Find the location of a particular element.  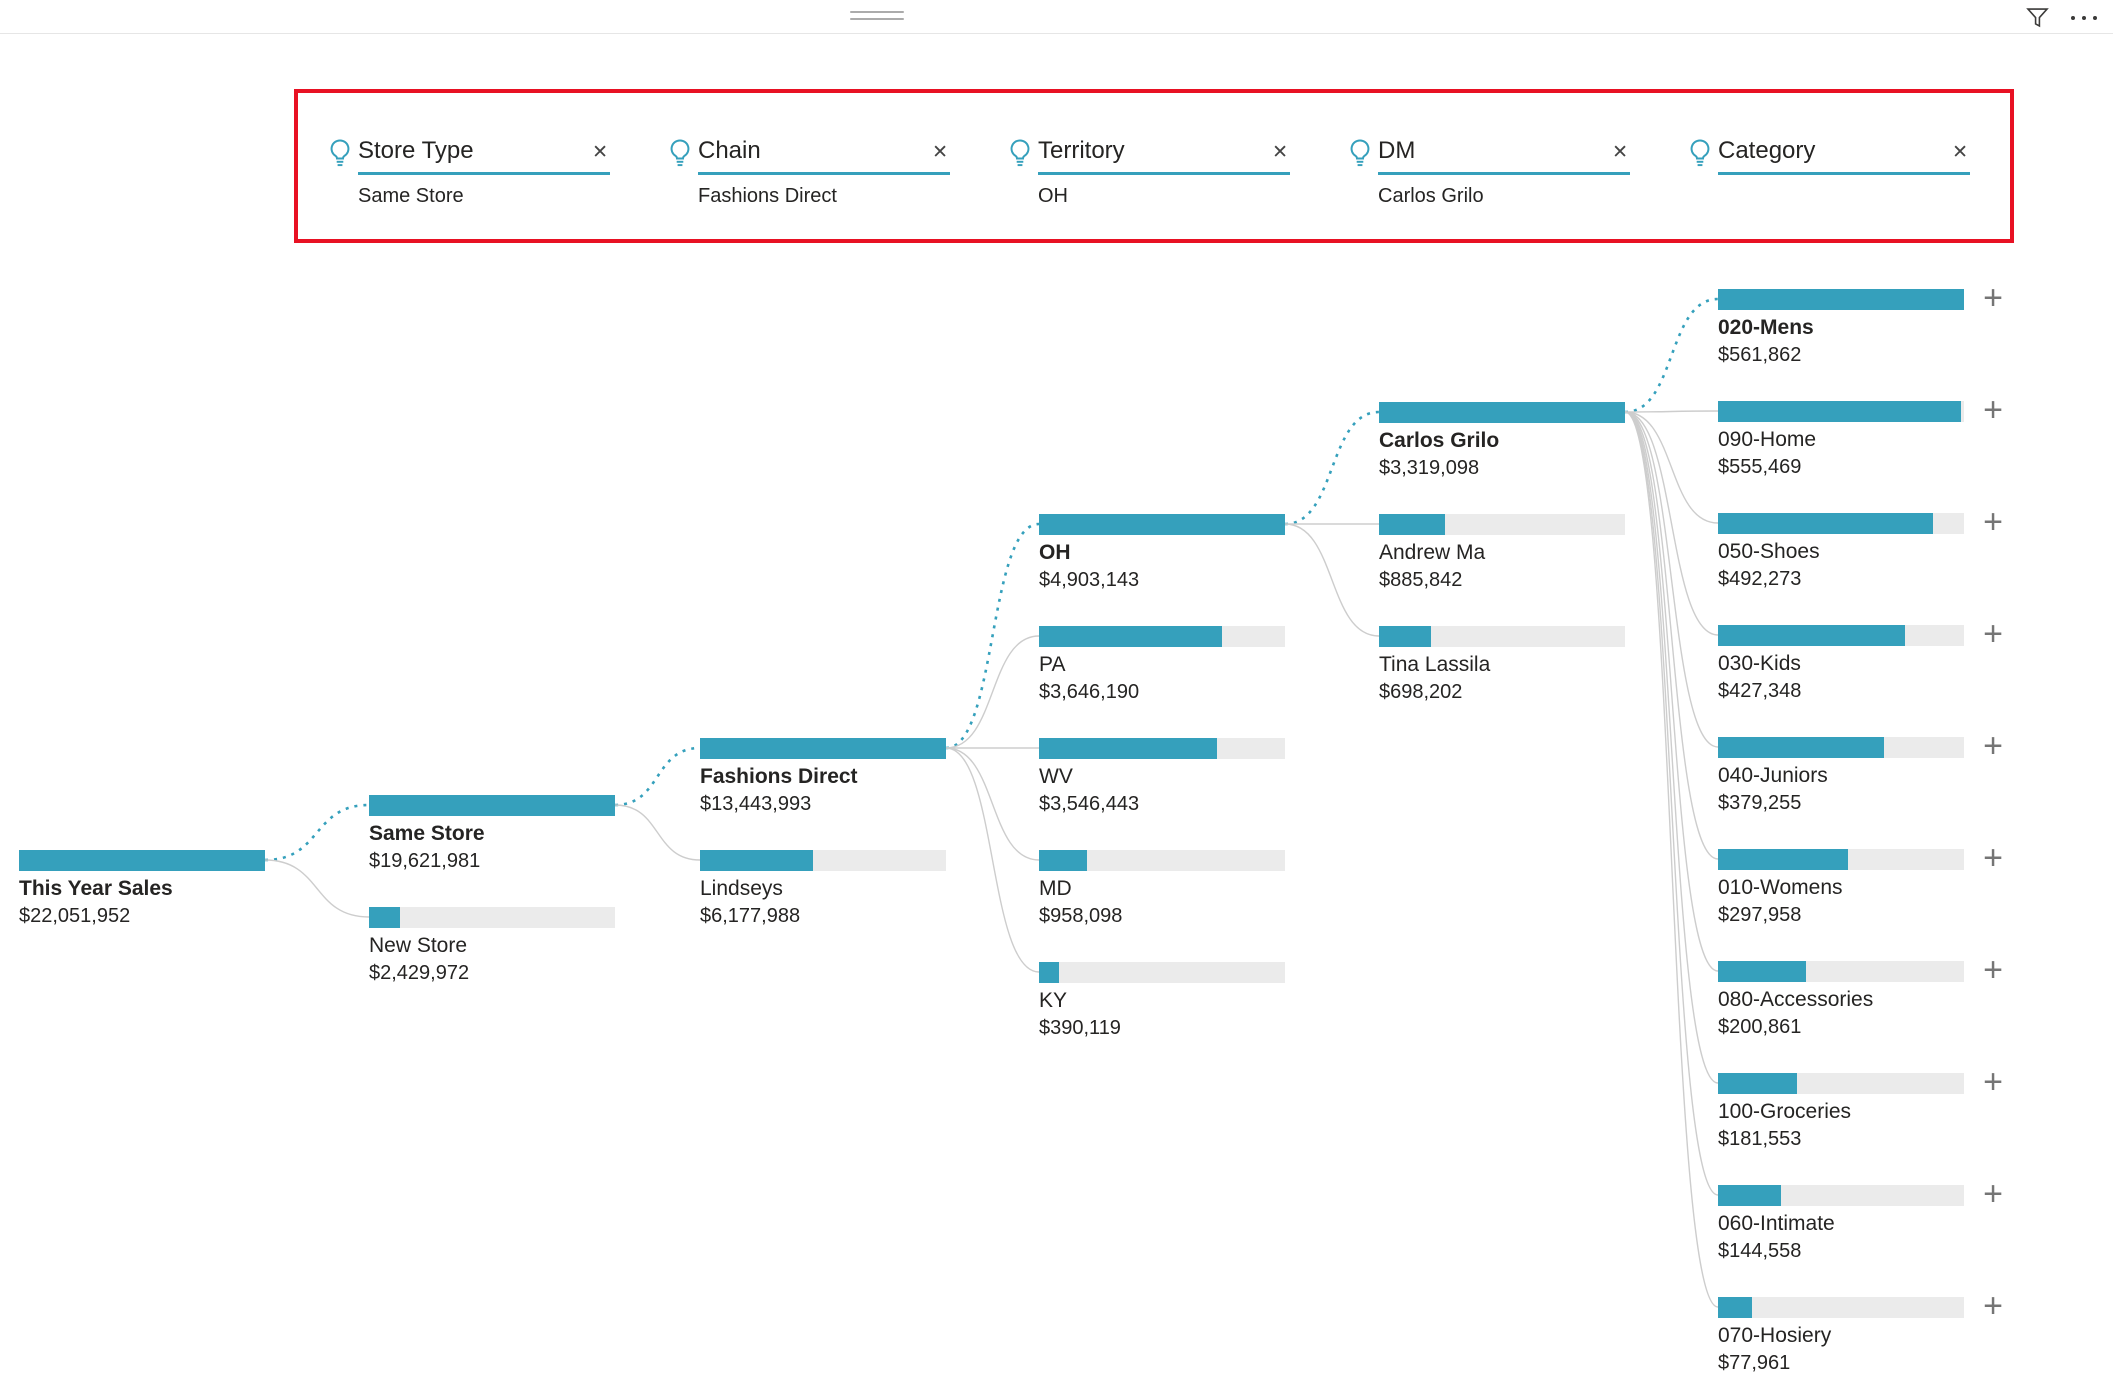

tree-node-040-juniors: 040-Juniors $379,255 + is located at coordinates (1860, 772).